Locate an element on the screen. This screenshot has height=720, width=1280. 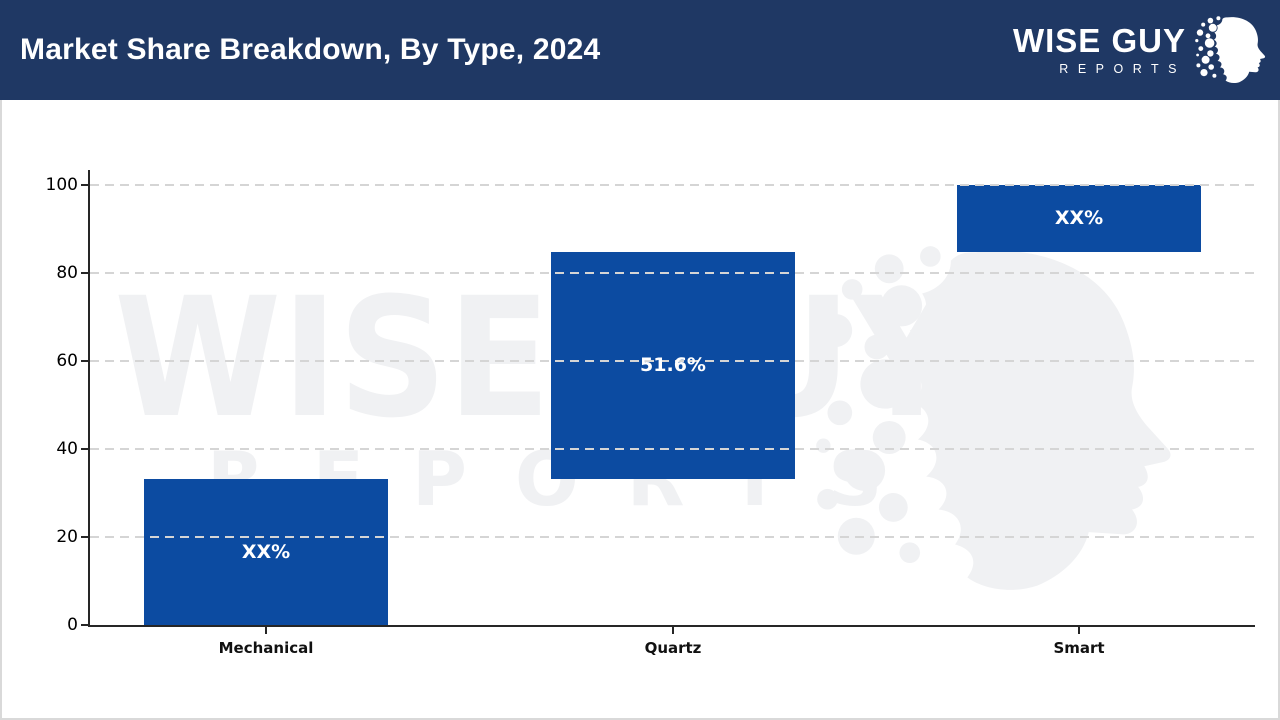
x-axis-spine is located at coordinates (671, 626).